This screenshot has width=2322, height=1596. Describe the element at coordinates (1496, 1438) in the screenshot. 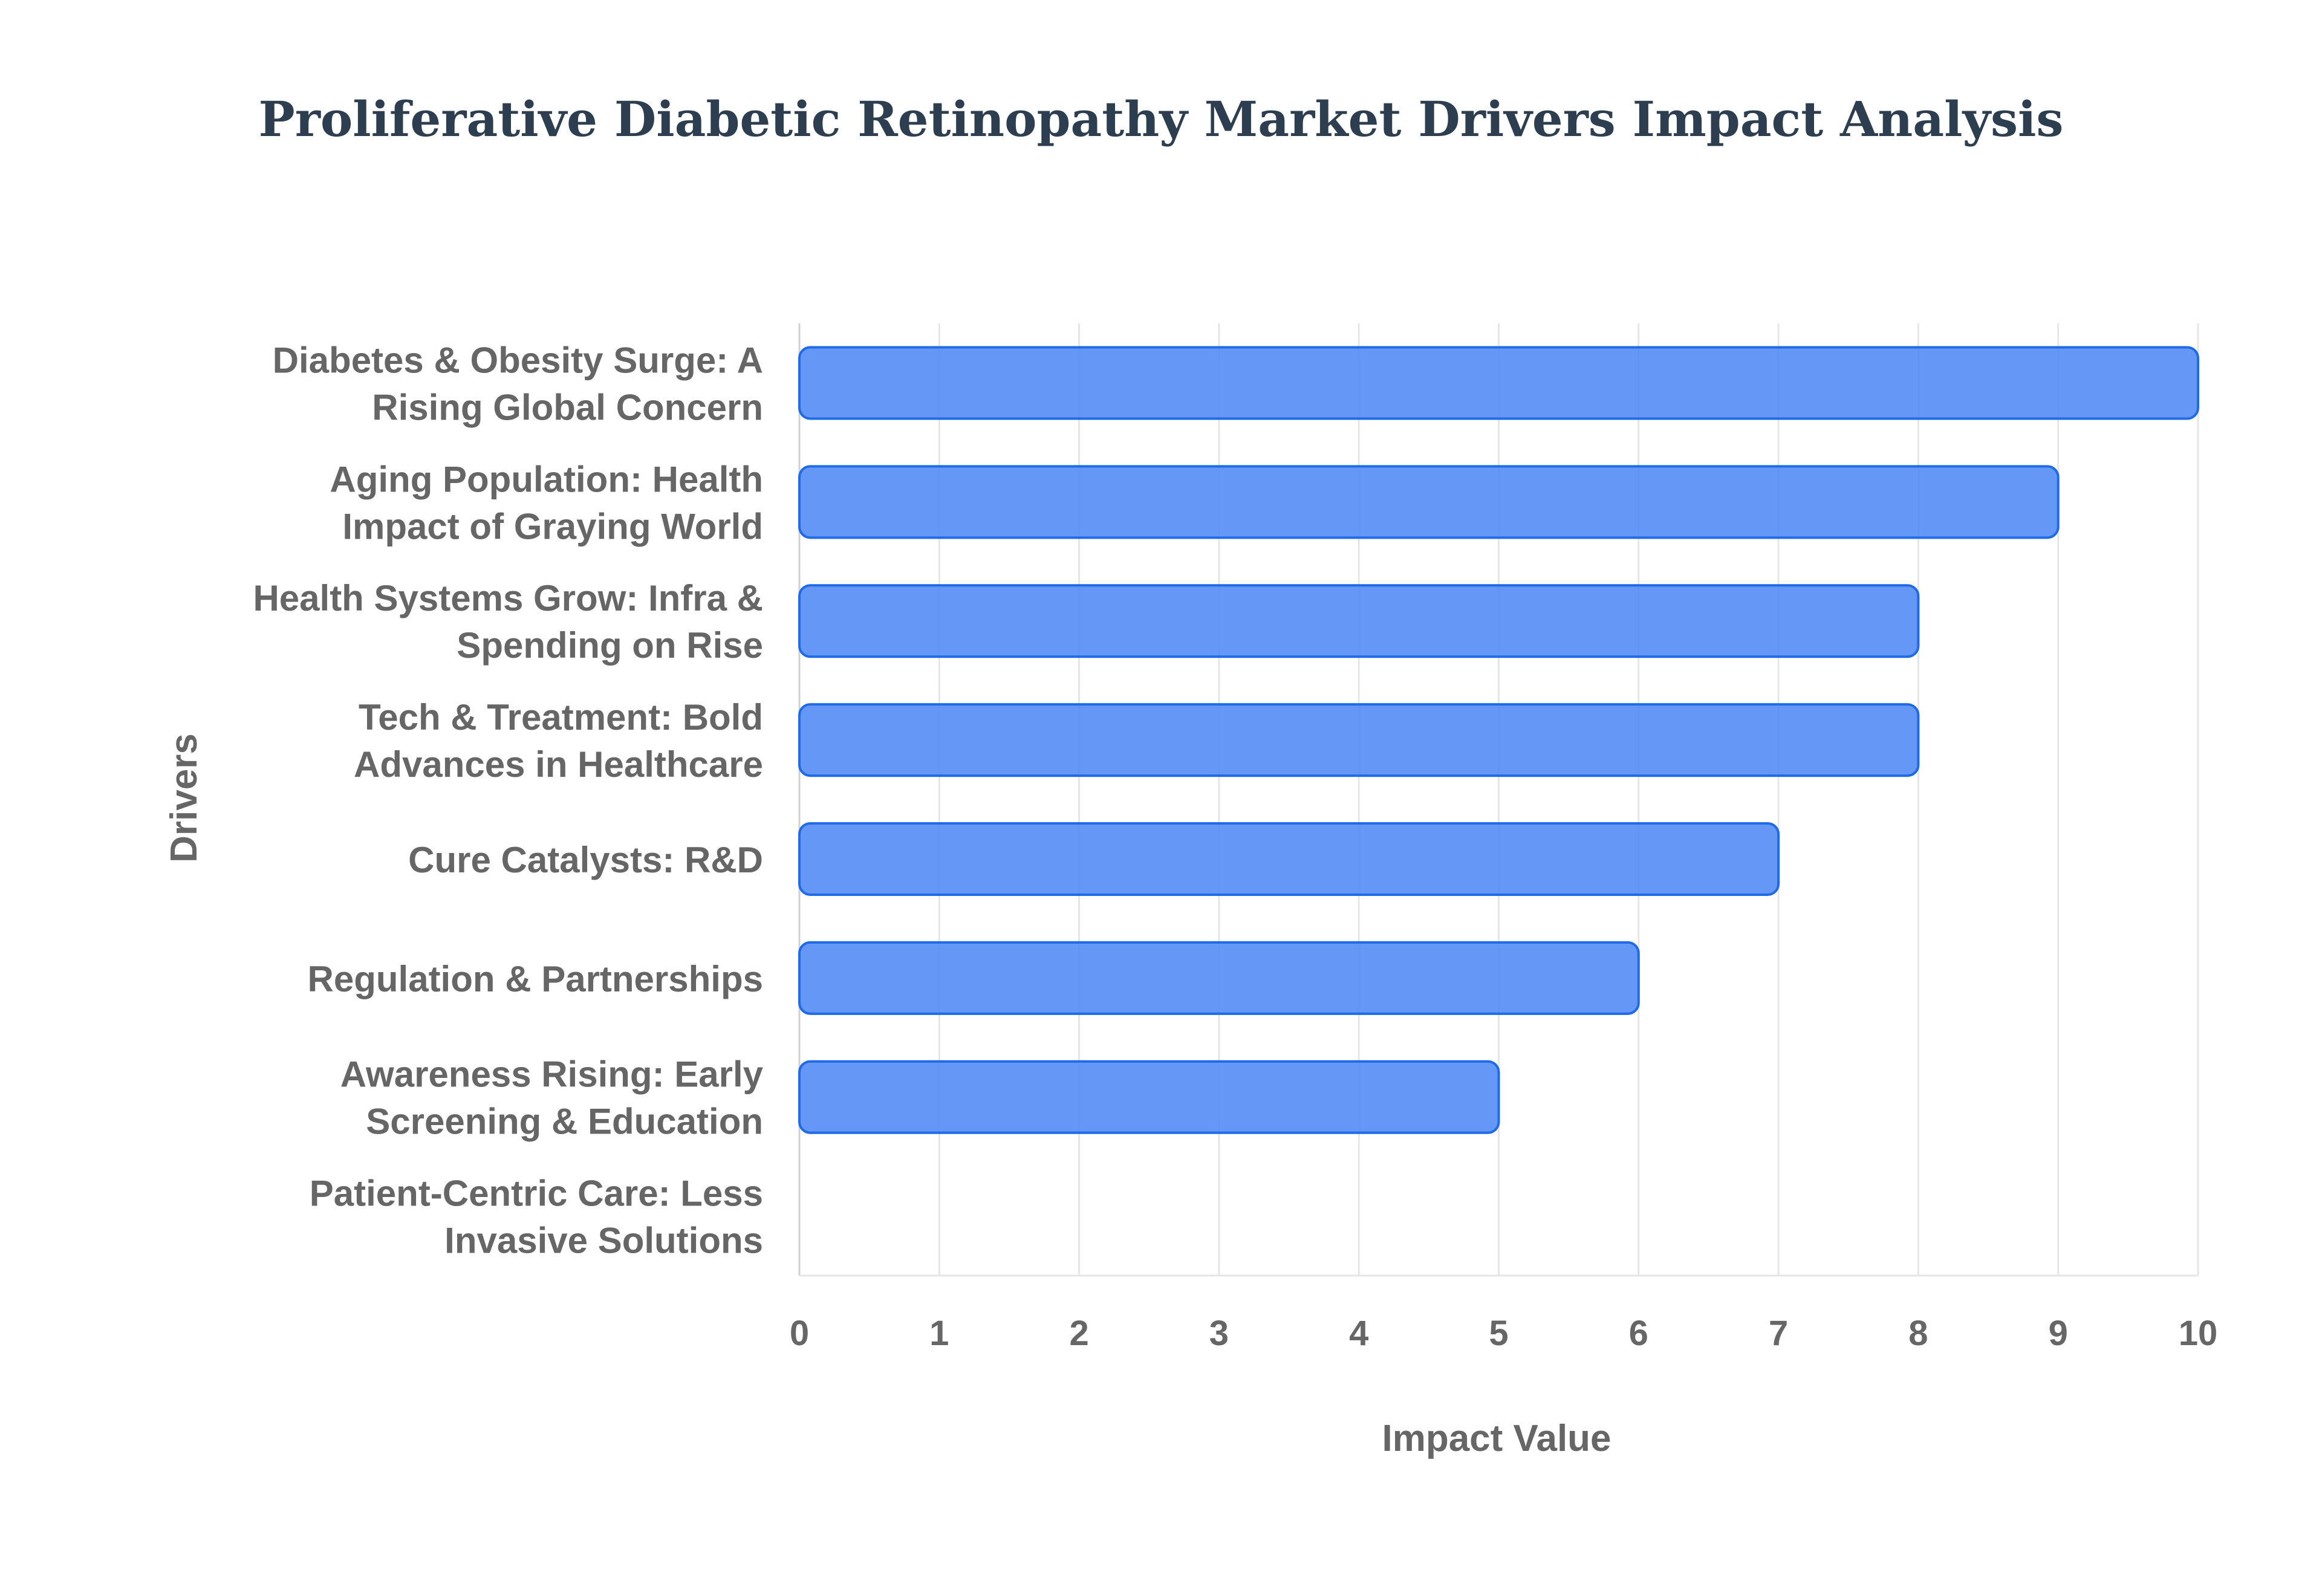

I see `x-axis-title: Impact Value` at that location.